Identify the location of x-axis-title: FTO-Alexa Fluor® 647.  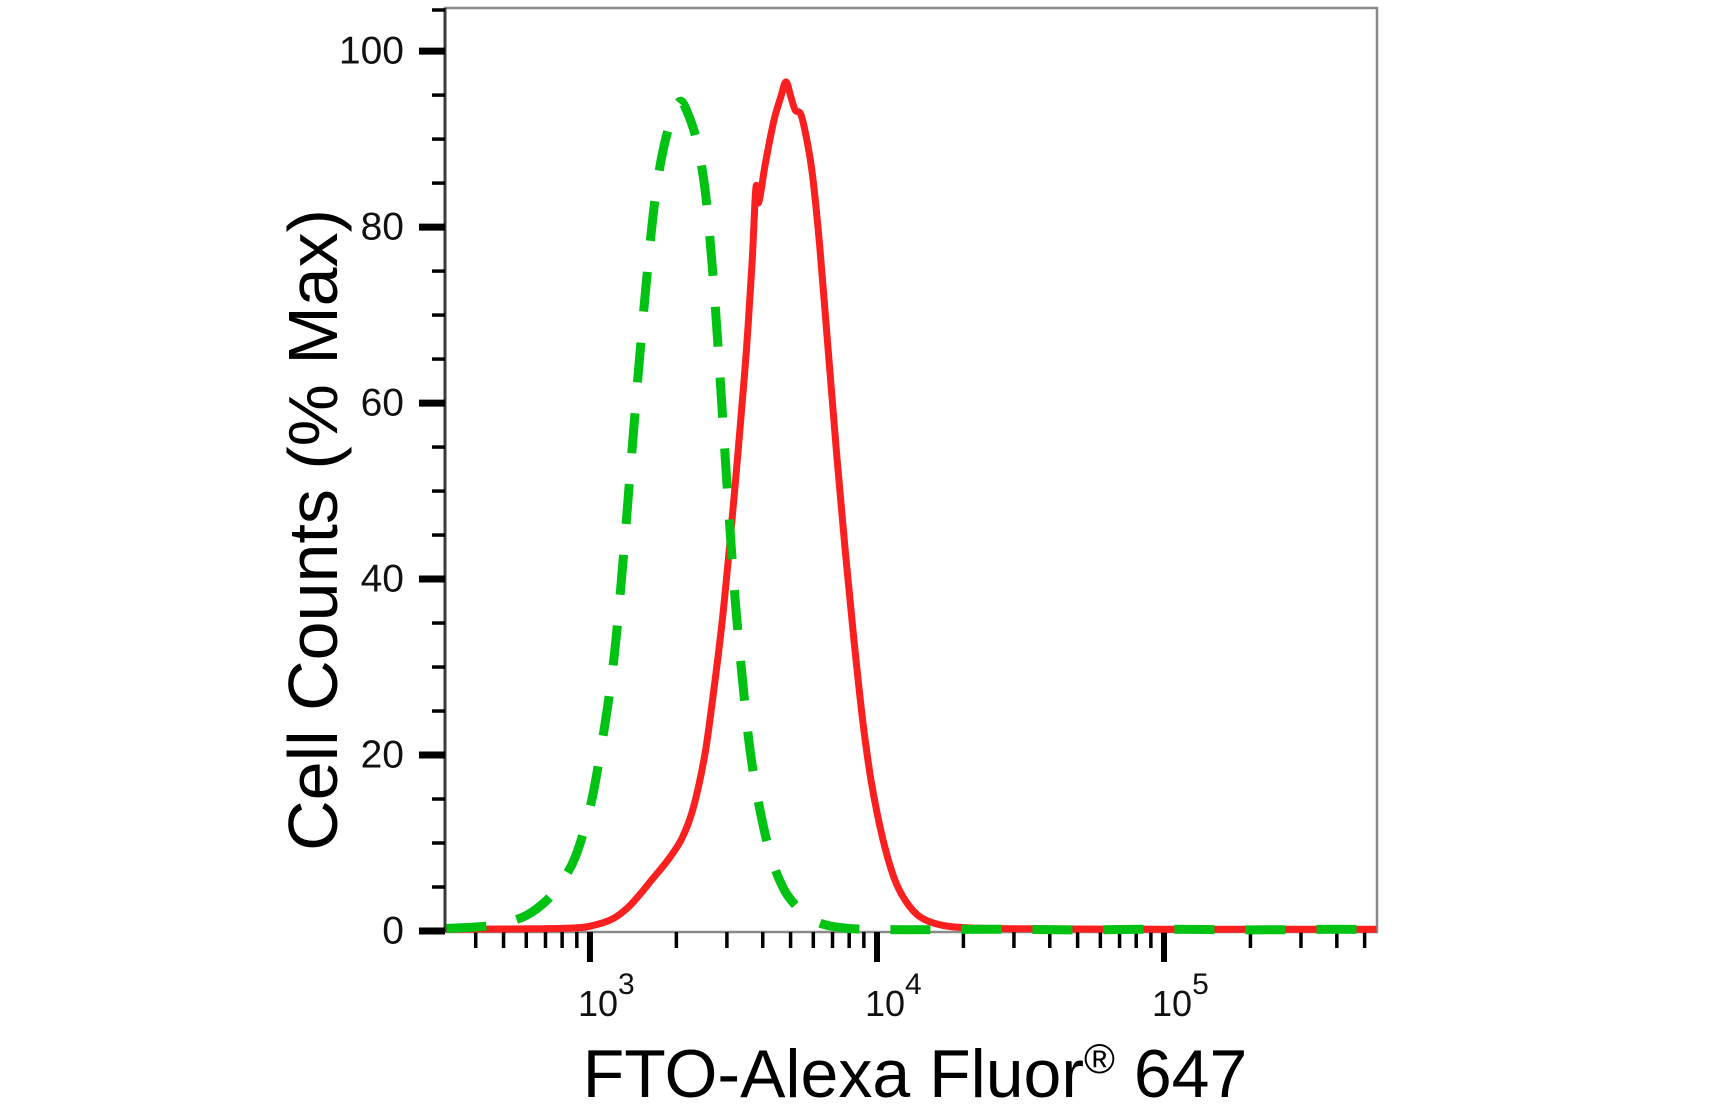
(915, 1074).